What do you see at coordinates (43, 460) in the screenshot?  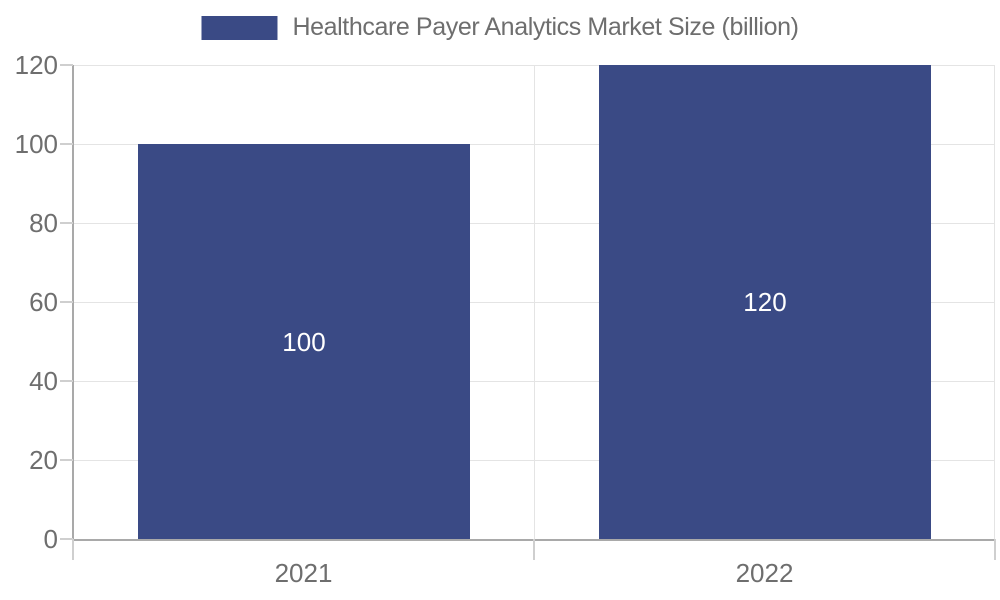 I see `y-tick-label-20: 20` at bounding box center [43, 460].